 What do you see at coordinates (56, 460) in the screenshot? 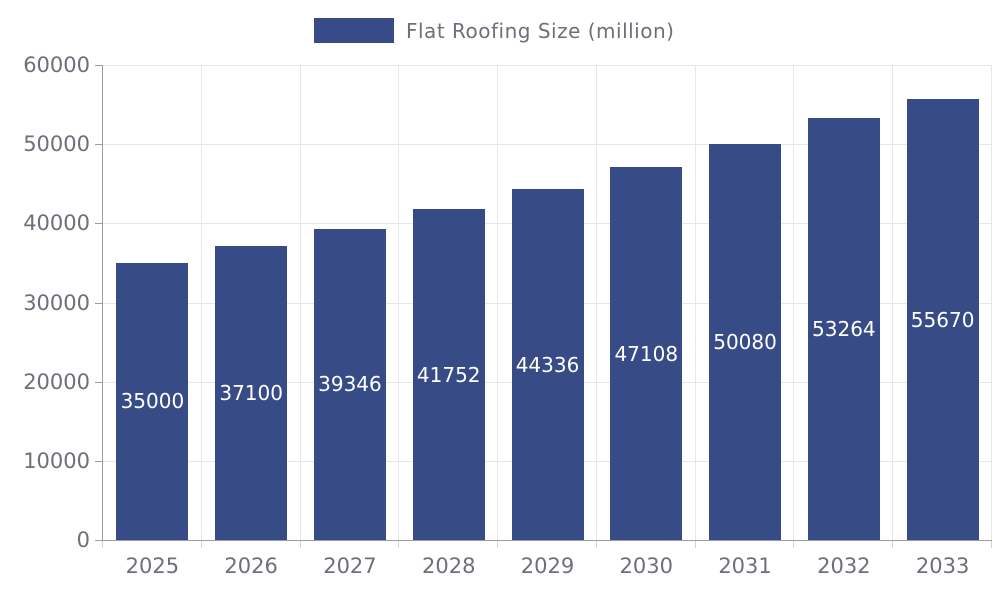
I see `y-axis-tick-label: 10000` at bounding box center [56, 460].